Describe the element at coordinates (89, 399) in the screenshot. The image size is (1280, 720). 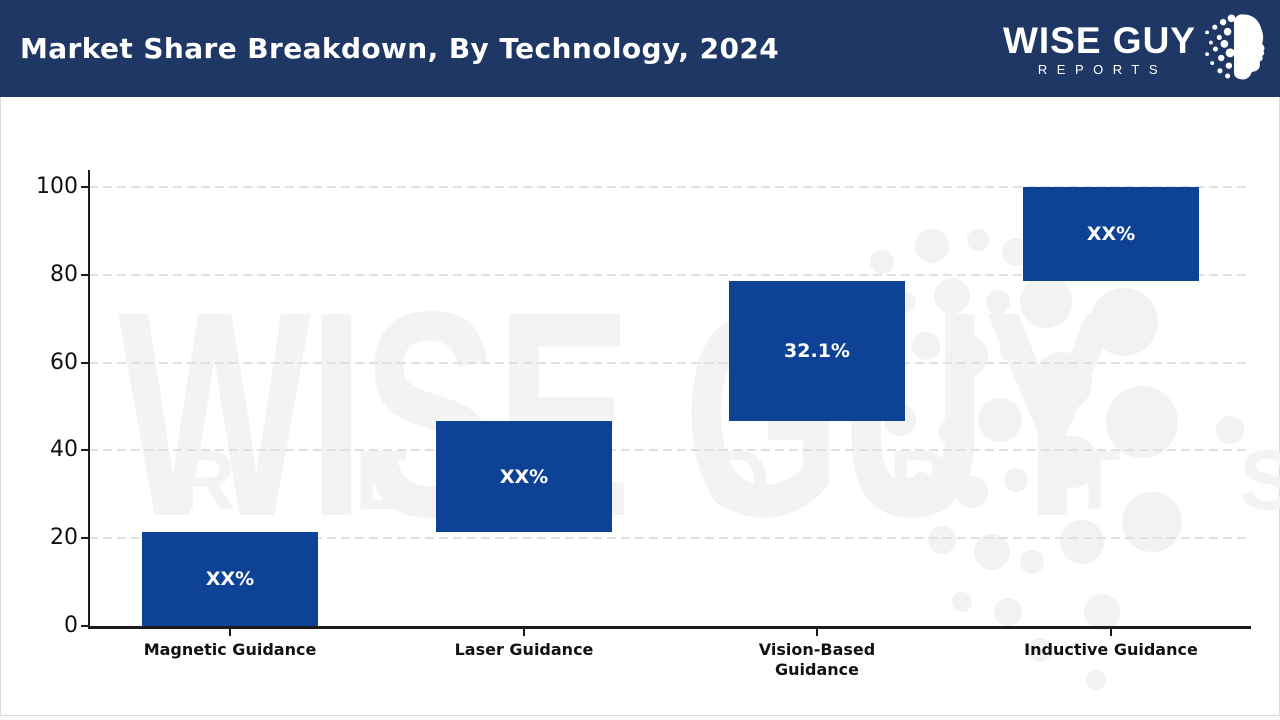
I see `y-axis-line` at that location.